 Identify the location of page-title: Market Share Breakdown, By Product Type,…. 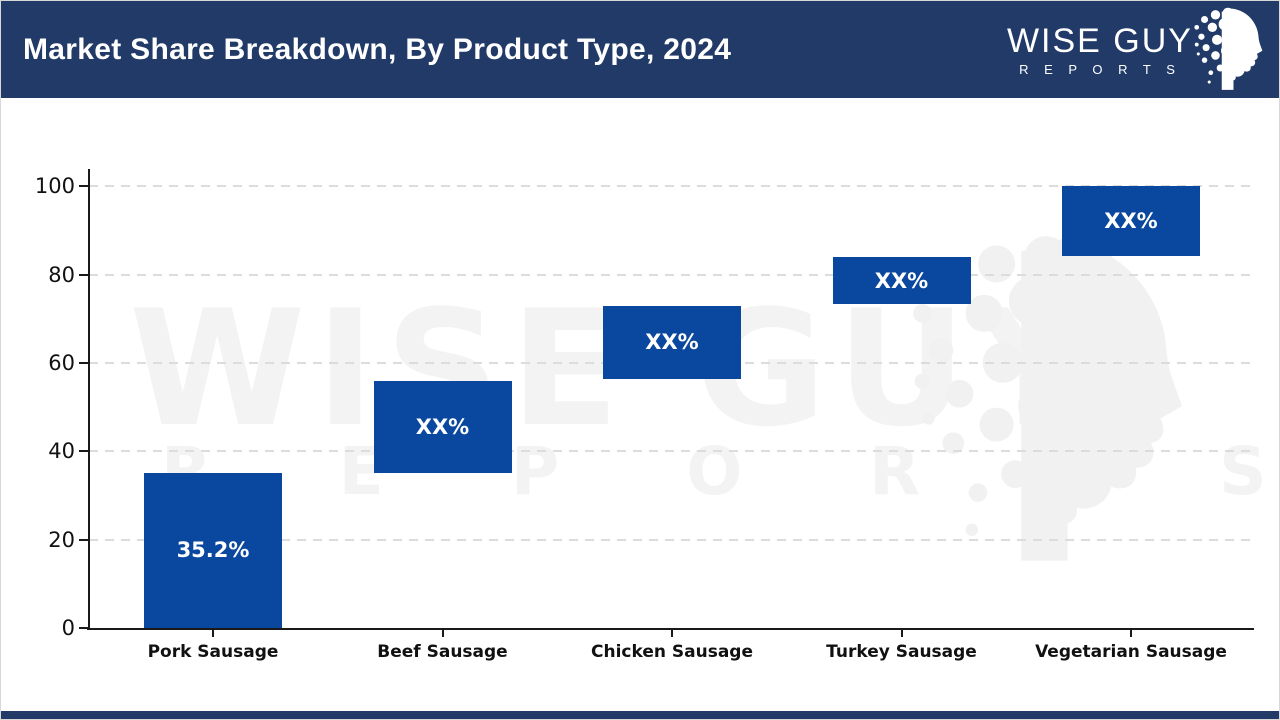
(377, 49).